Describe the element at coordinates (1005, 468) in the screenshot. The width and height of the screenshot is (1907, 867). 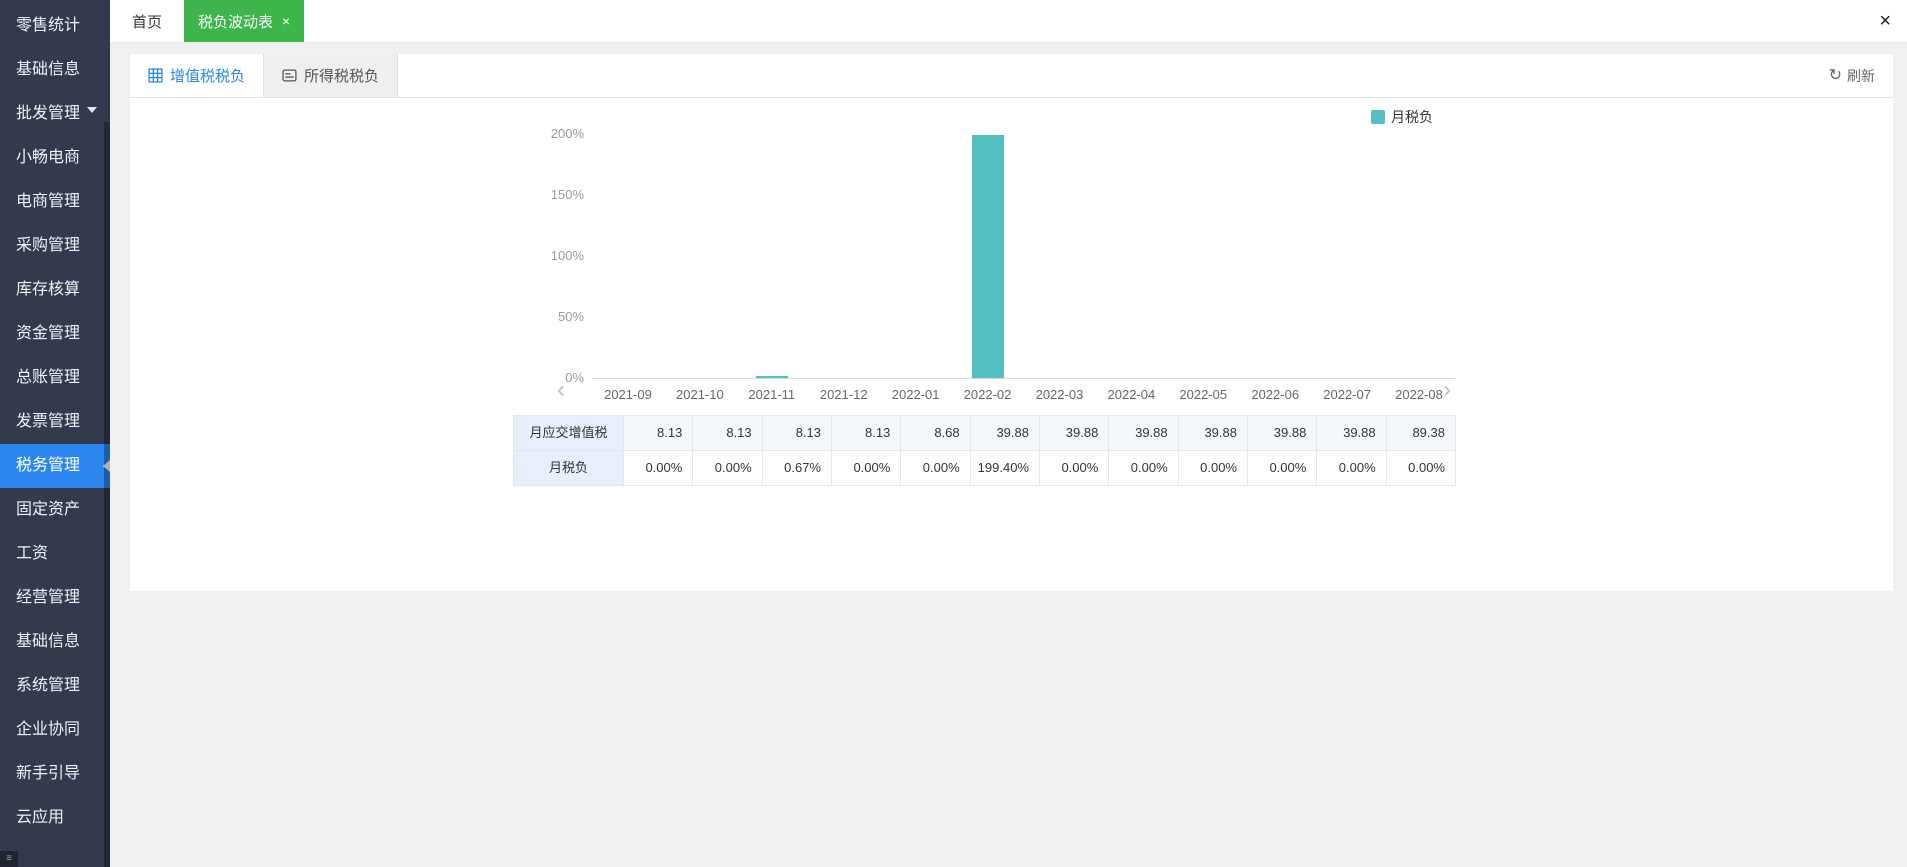
I see `table-cell: 199.40%` at that location.